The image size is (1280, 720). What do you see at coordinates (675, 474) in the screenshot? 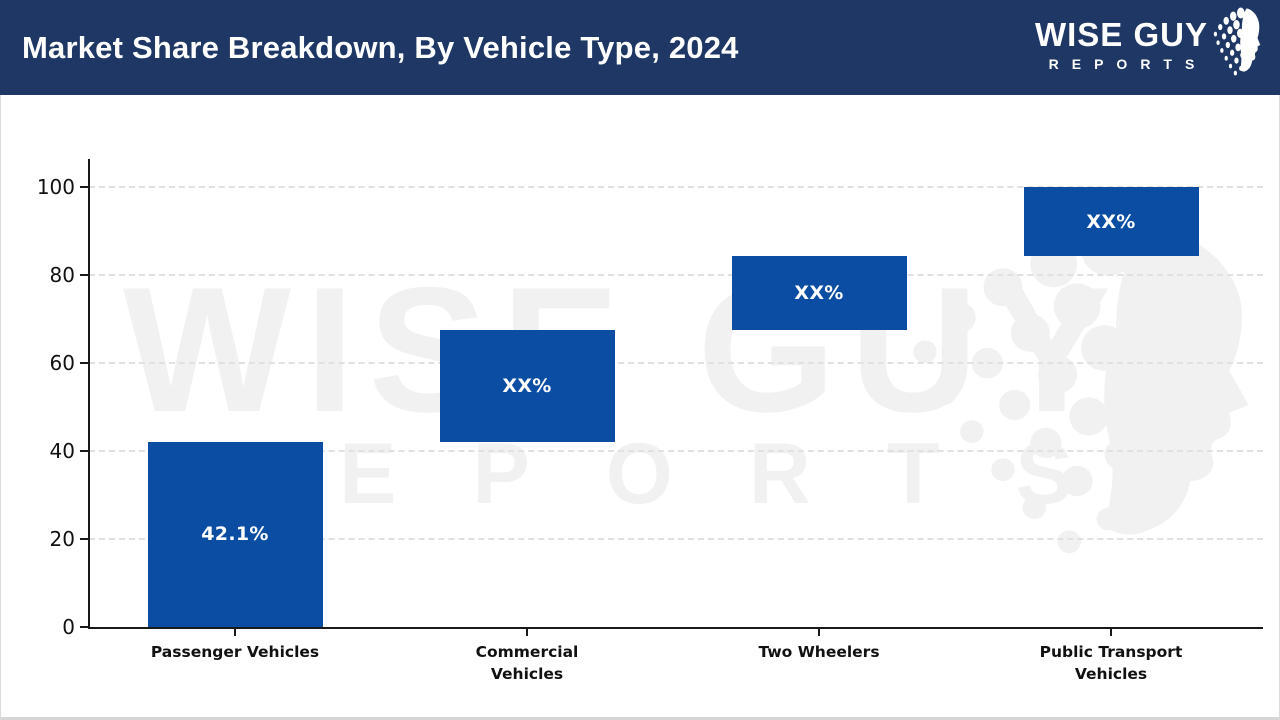
I see `watermark-subtitle: REPORTS` at bounding box center [675, 474].